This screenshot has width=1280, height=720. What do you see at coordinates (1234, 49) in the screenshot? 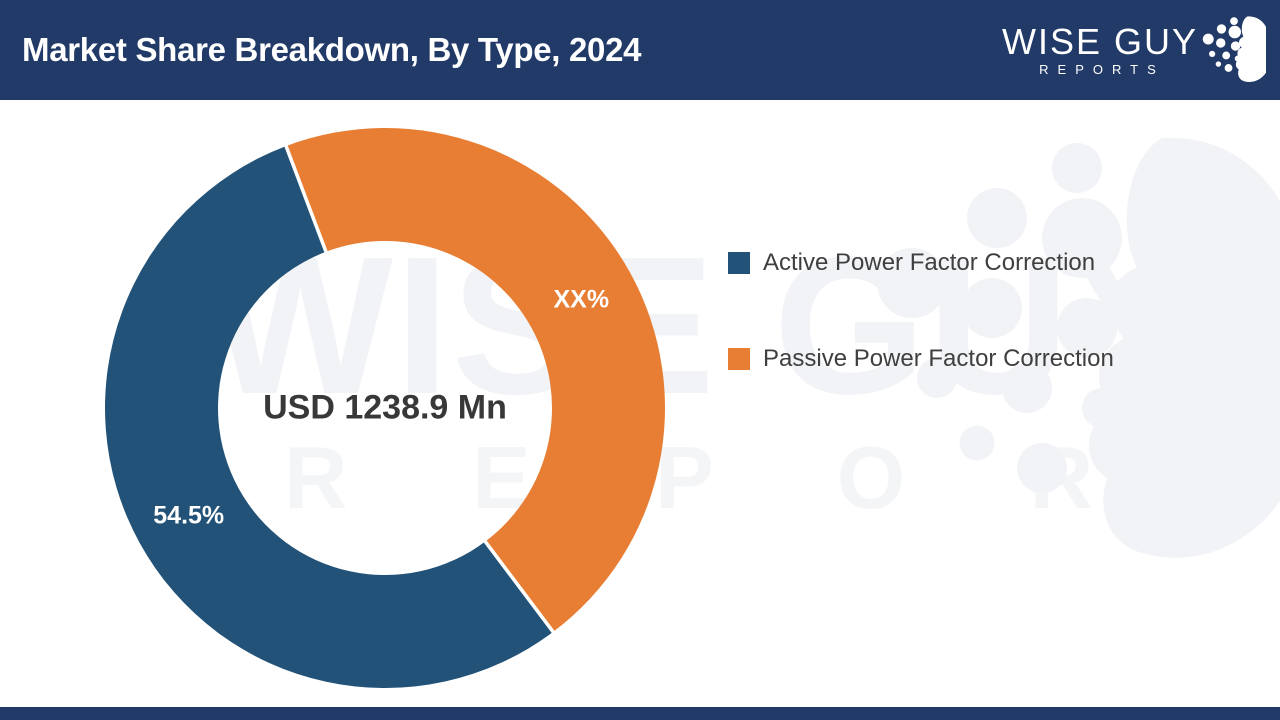
I see `logo-face-icon` at bounding box center [1234, 49].